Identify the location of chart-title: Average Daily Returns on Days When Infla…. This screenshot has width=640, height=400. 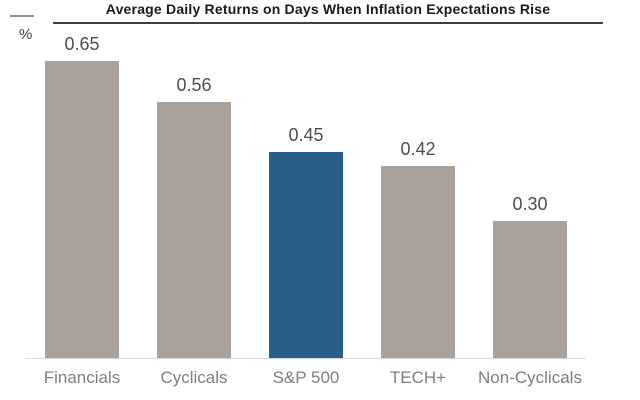
(328, 12).